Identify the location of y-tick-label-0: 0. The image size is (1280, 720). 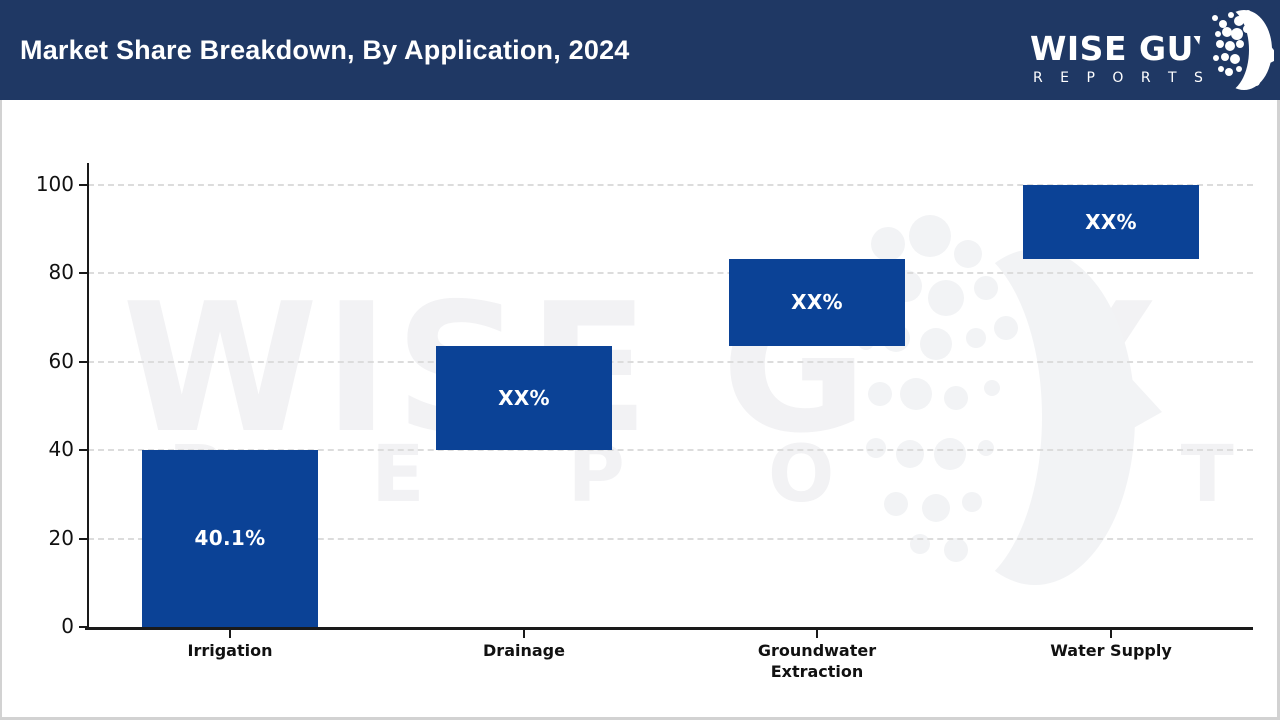
(67, 626).